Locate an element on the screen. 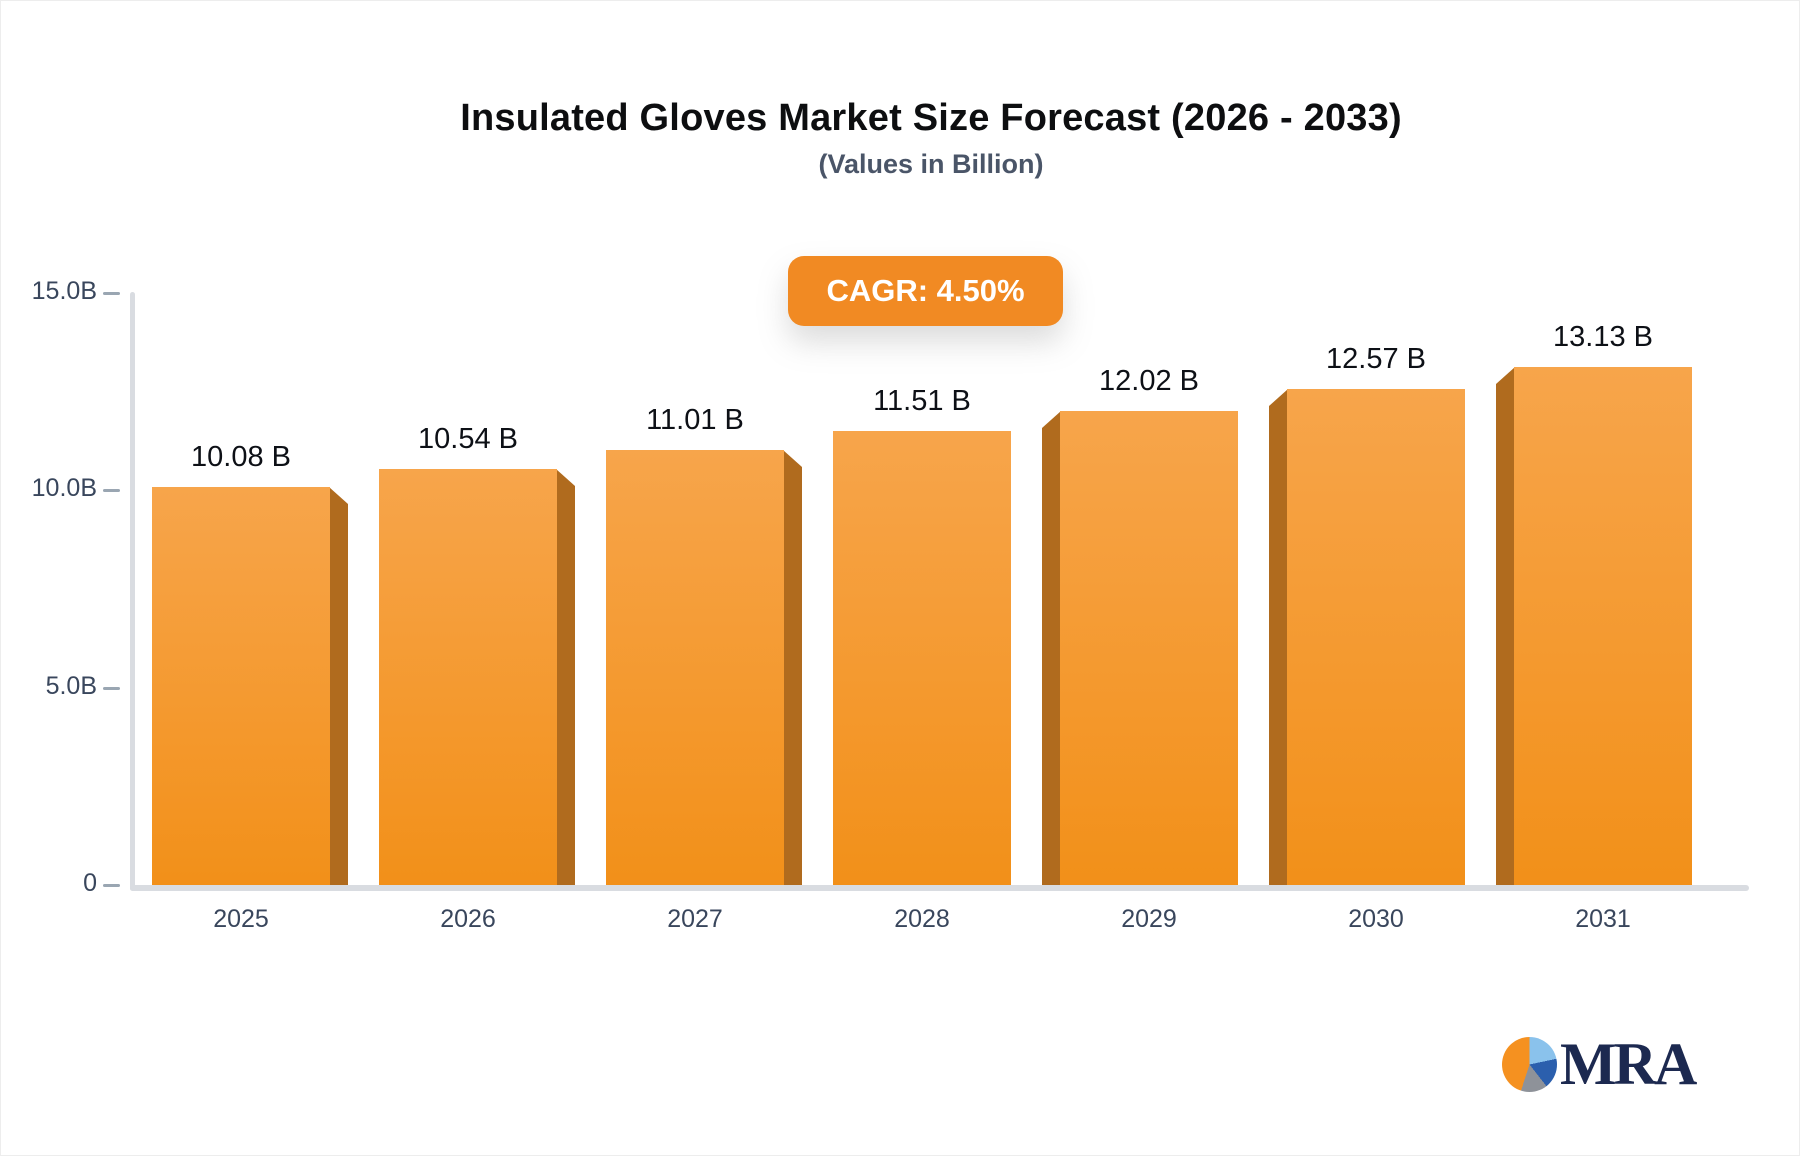 The width and height of the screenshot is (1800, 1156). bar-value-label: 12.57 B is located at coordinates (1376, 359).